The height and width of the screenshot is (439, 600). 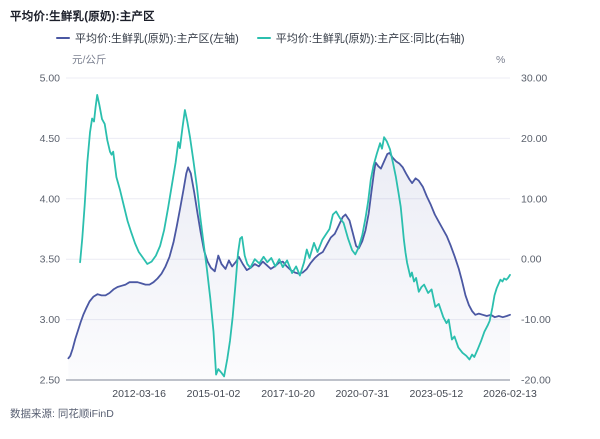 I want to click on left-axis-tick-label: 3.50, so click(x=50, y=260).